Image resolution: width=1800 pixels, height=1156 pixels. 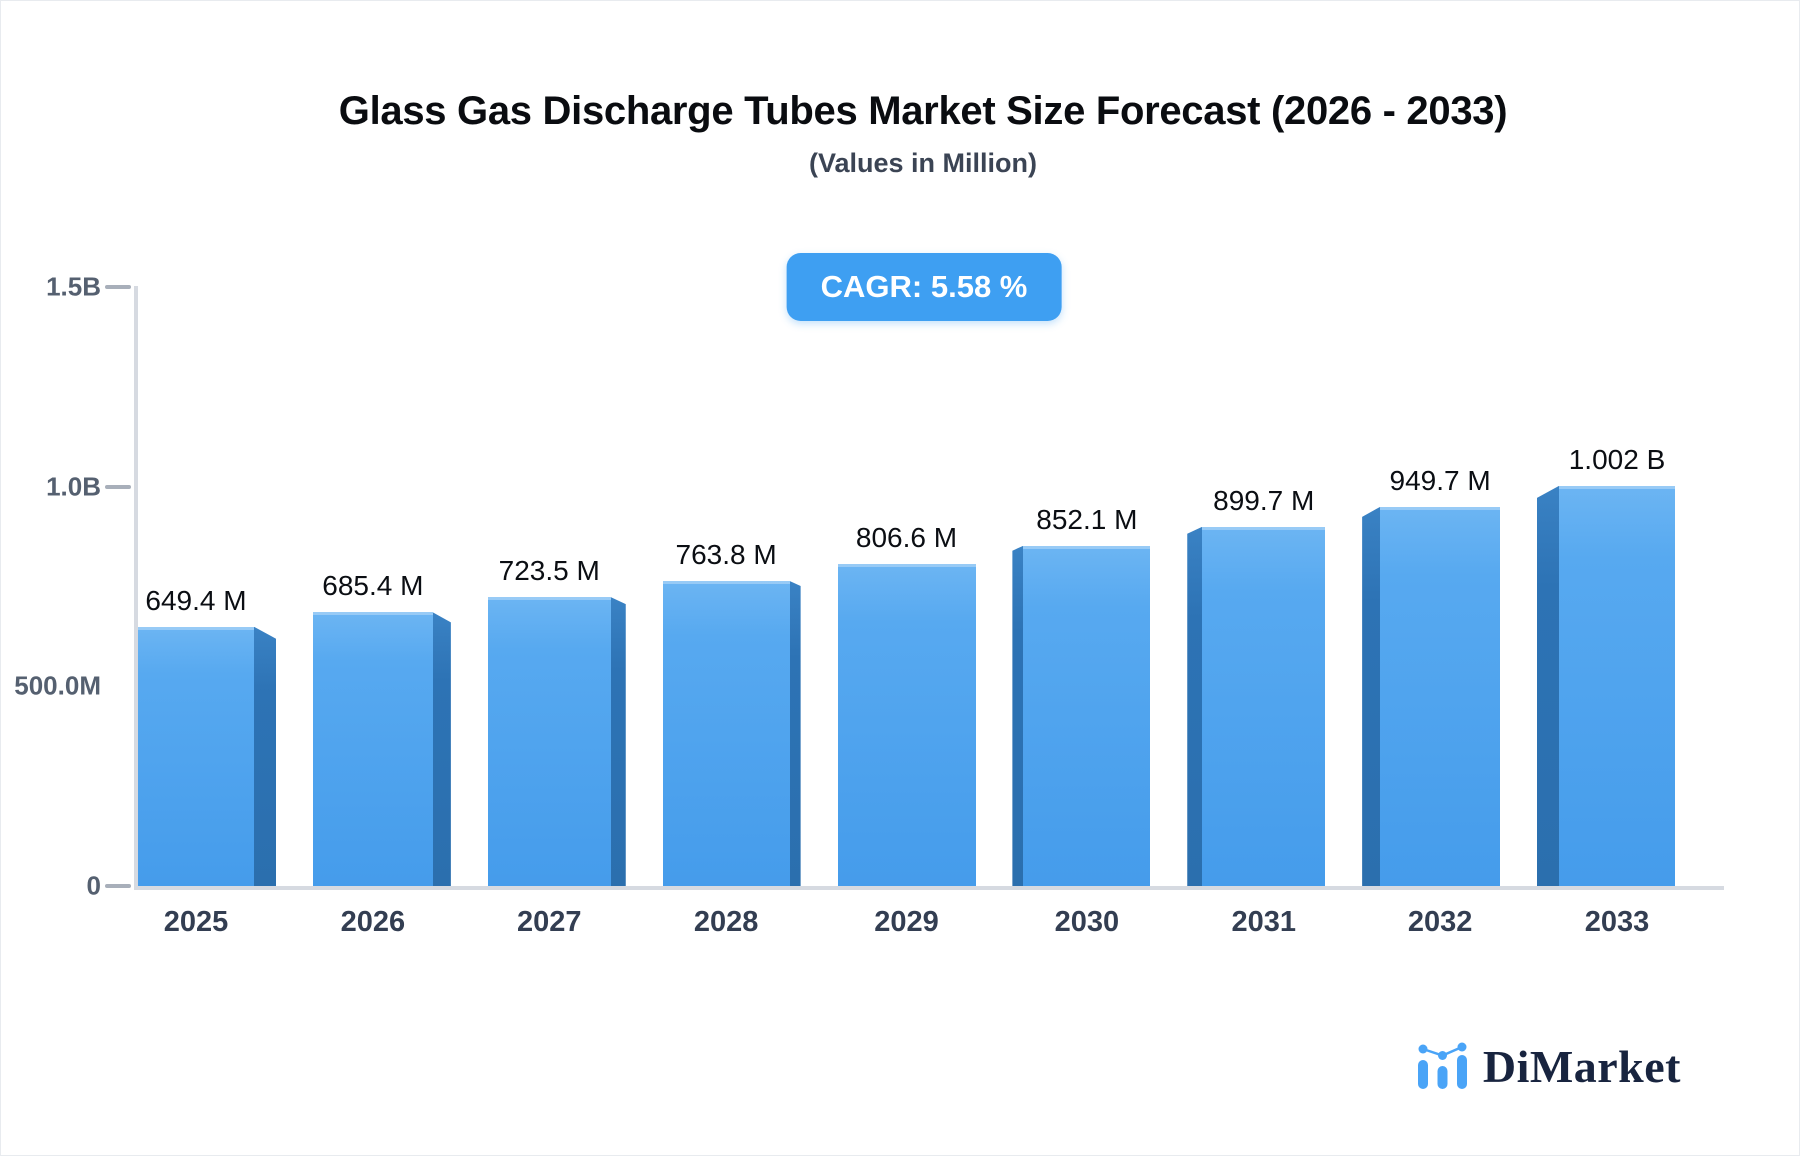 What do you see at coordinates (93, 885) in the screenshot?
I see `y-tick-label-0: 0` at bounding box center [93, 885].